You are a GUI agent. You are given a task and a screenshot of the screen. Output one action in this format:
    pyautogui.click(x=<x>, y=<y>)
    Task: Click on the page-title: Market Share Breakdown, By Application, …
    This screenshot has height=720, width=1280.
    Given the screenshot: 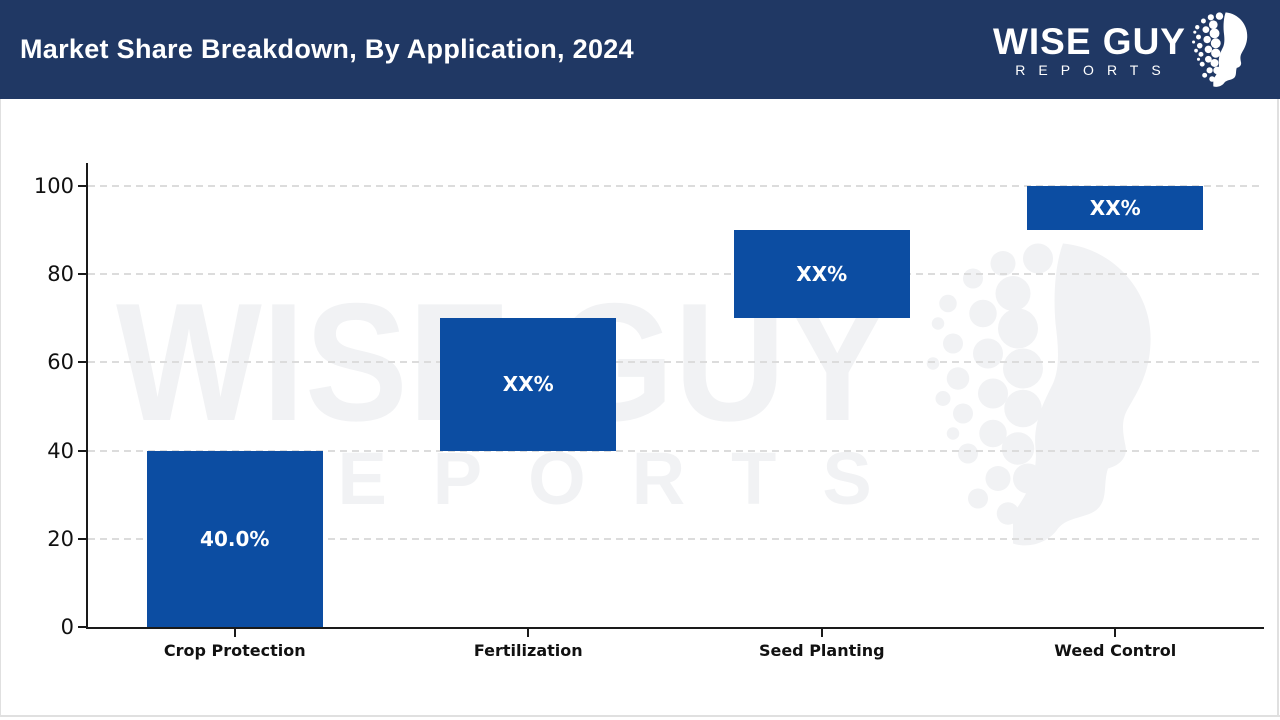 What is the action you would take?
    pyautogui.click(x=327, y=49)
    